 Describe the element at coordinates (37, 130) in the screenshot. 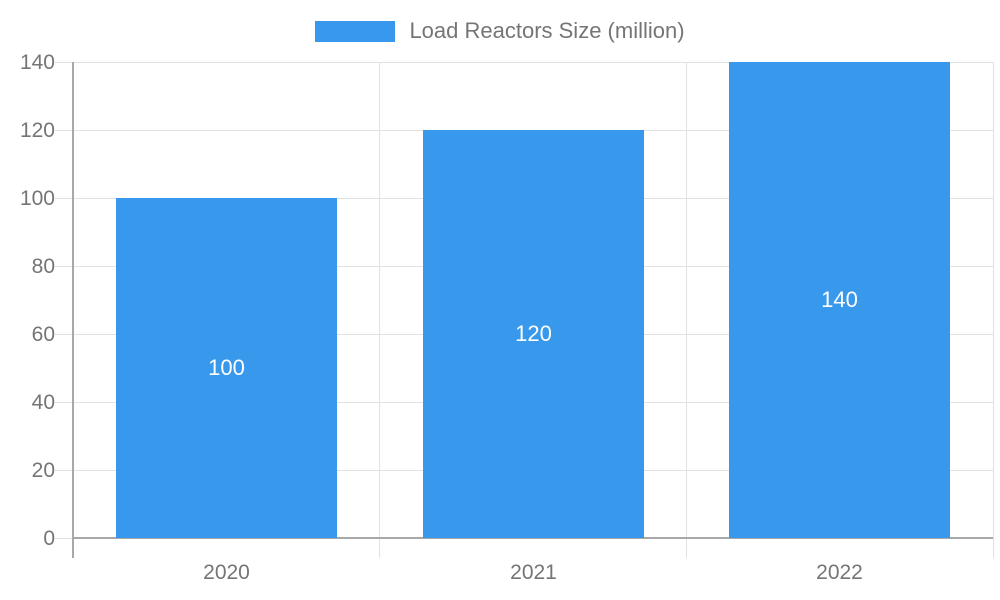

I see `y-axis-label: 120` at that location.